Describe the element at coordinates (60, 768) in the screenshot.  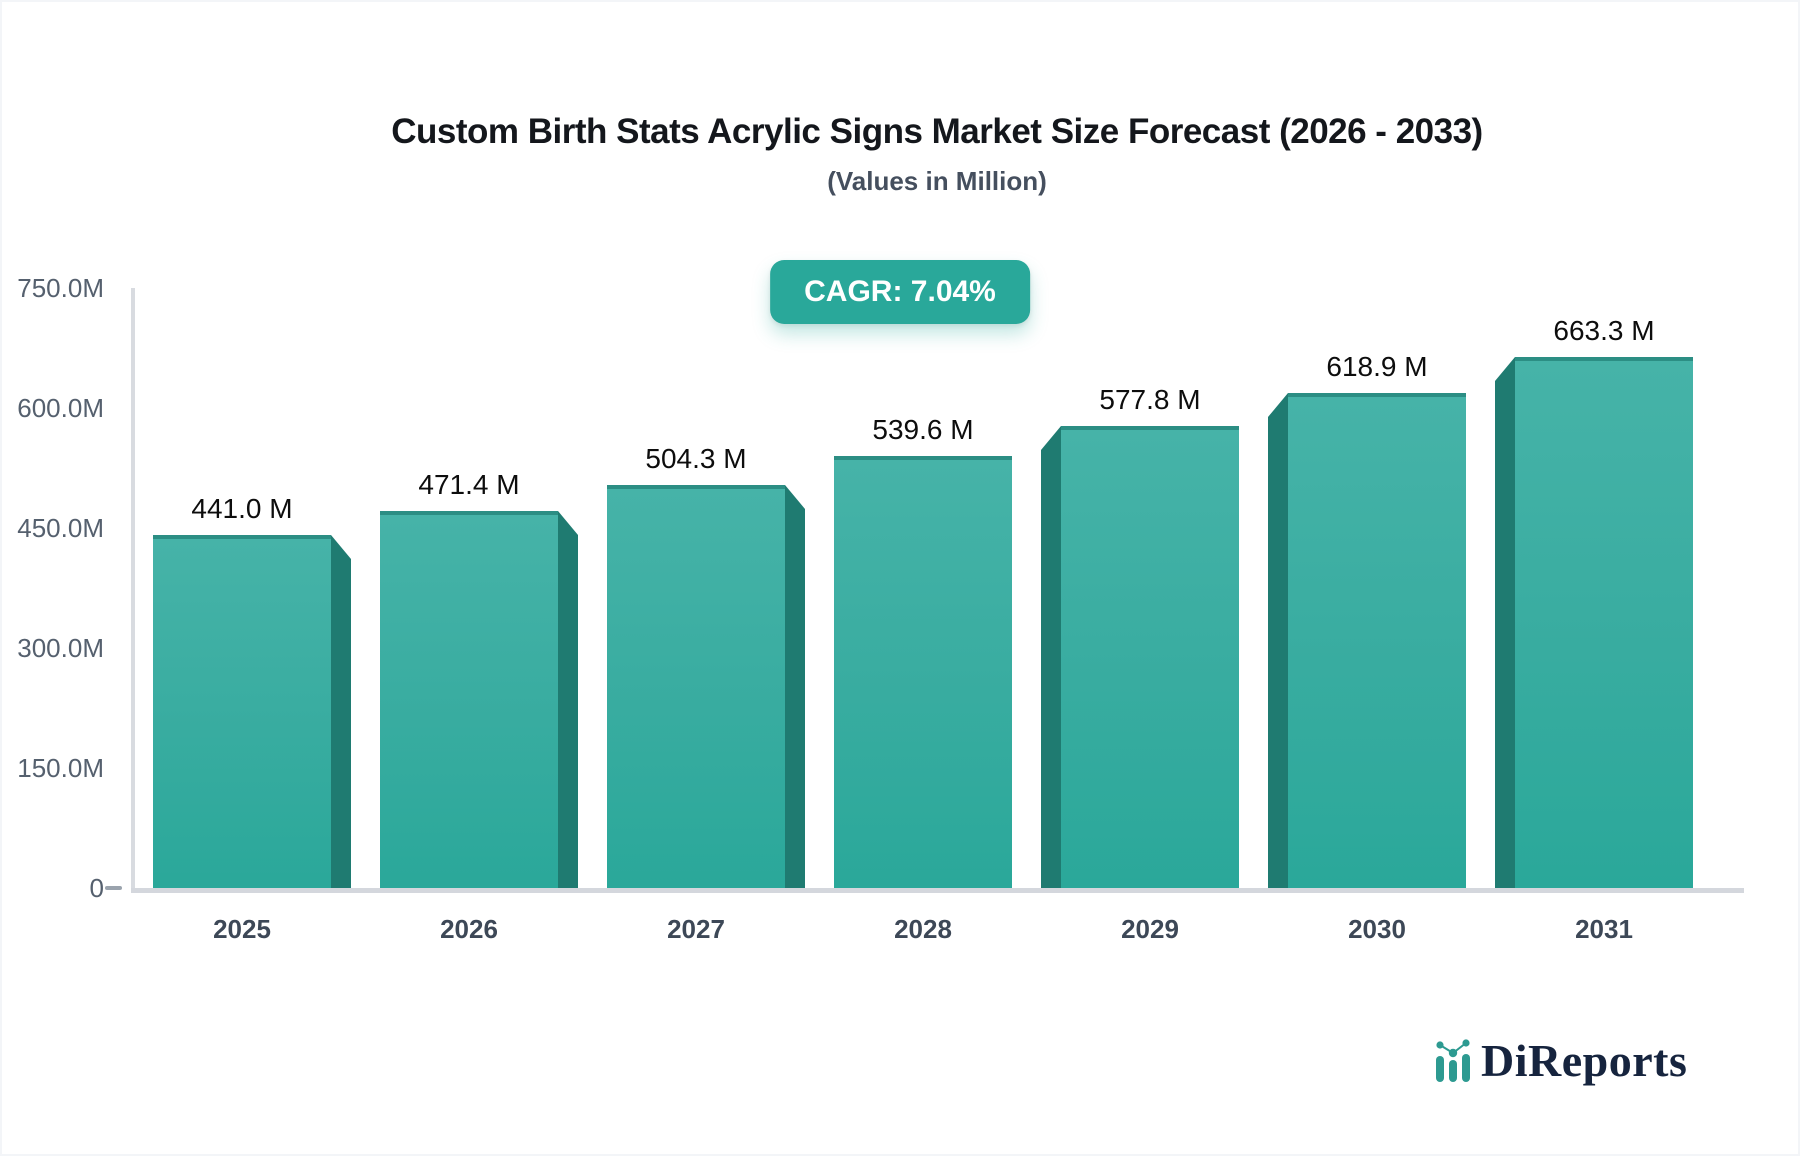
I see `y-tick-label: 150.0M` at that location.